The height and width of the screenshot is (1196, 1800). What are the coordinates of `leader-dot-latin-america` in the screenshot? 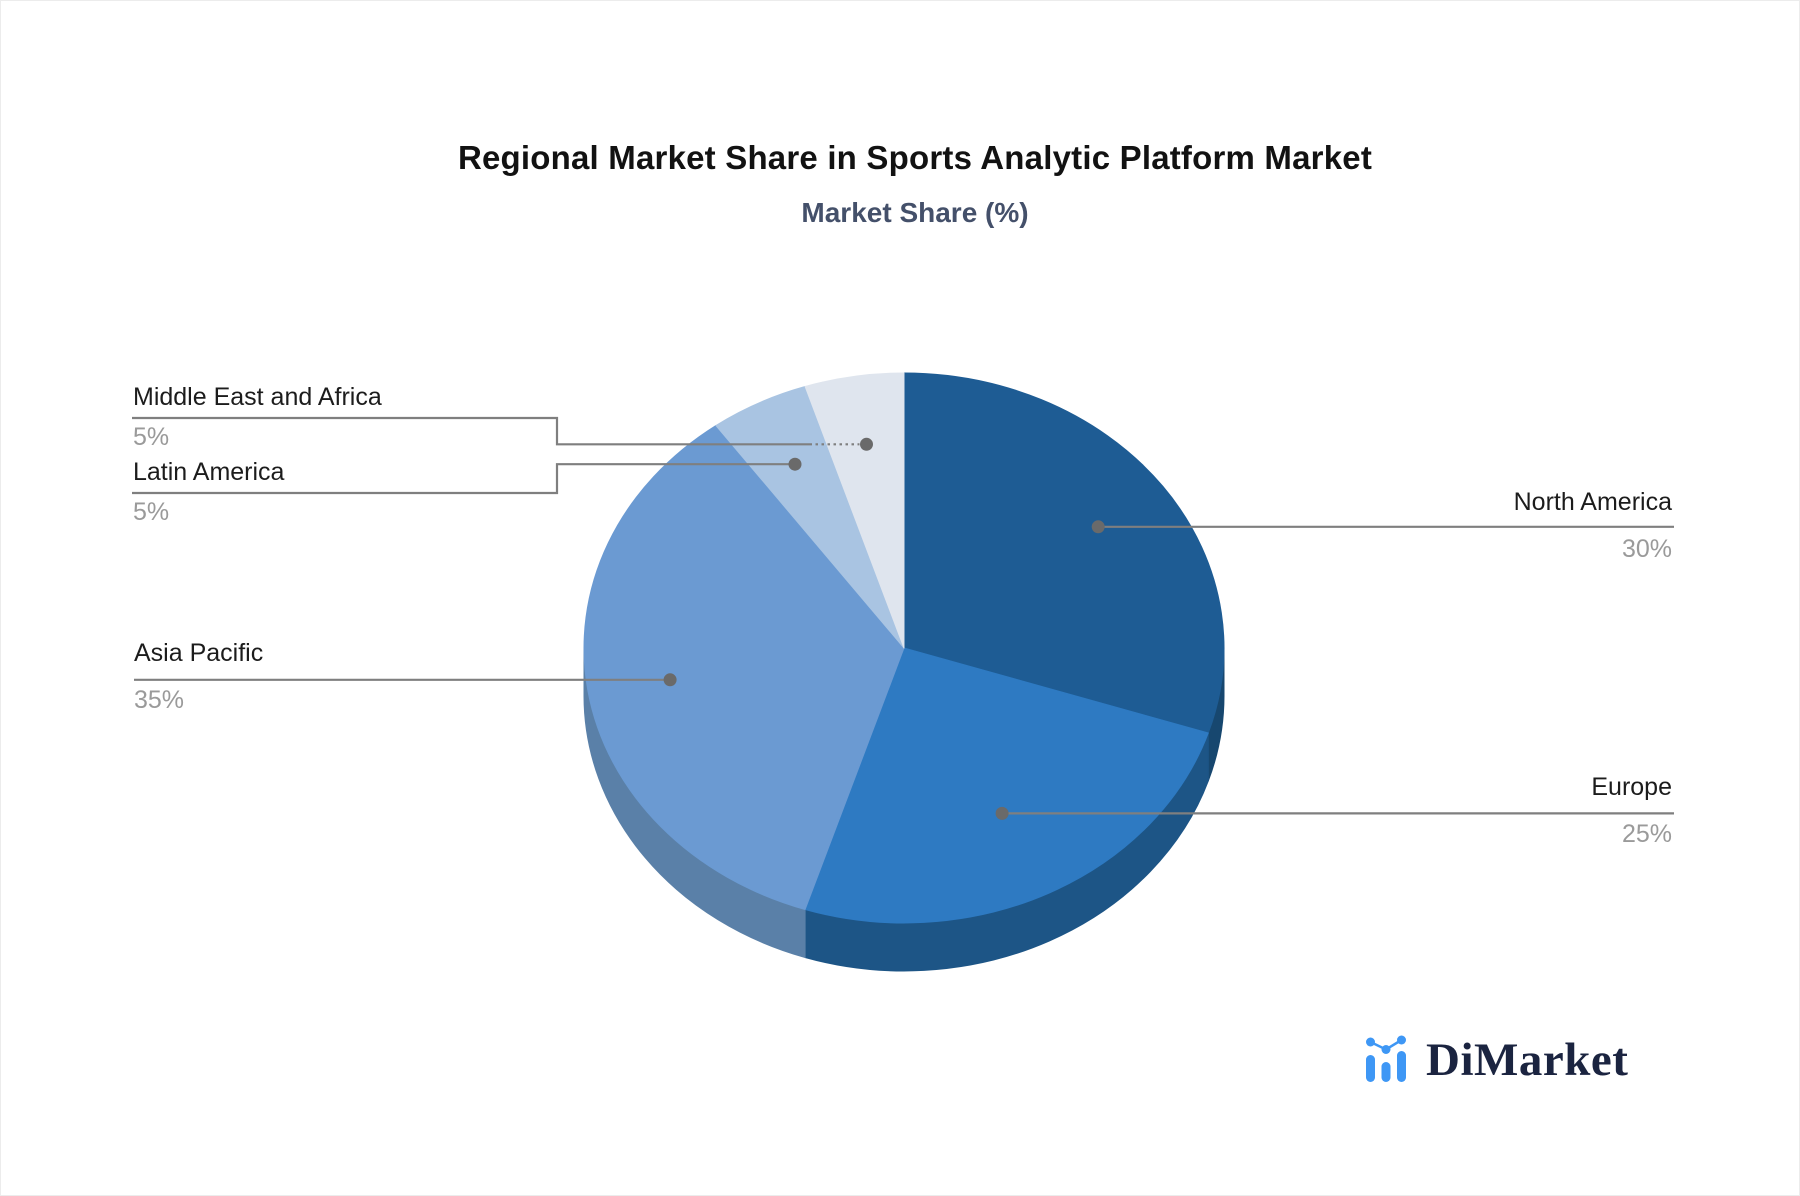 It's located at (795, 464).